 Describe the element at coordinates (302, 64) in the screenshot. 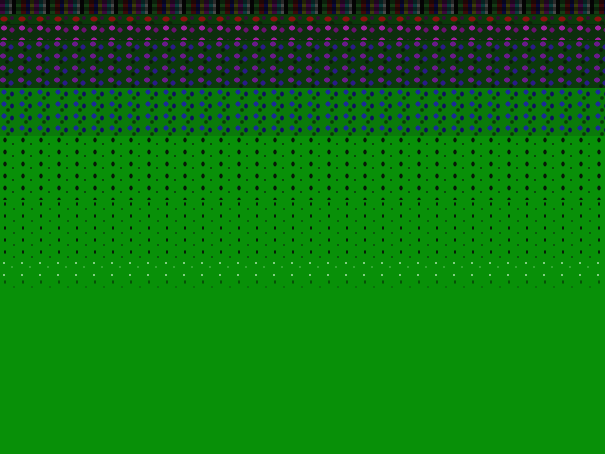

I see `band-violet-macroblocks` at that location.